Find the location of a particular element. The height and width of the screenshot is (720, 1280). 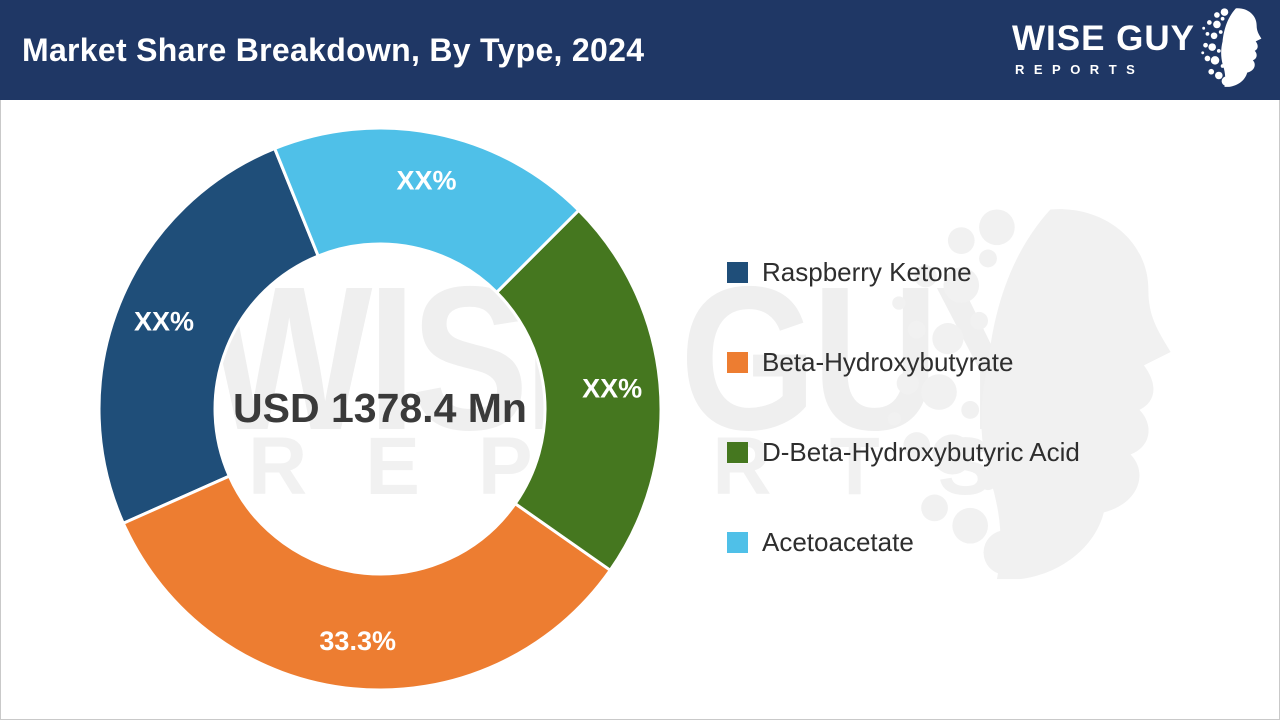

donut-segment-raspberry-ketone is located at coordinates (208, 336).